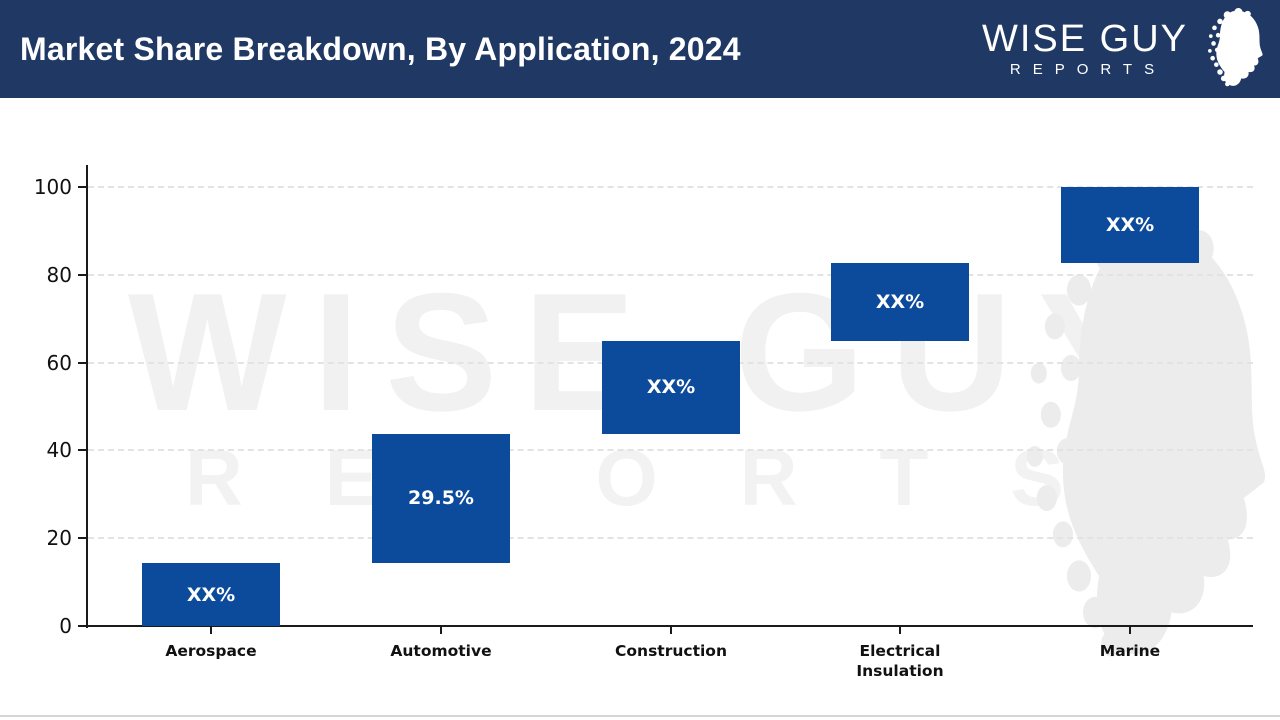 The image size is (1280, 720). I want to click on bar-automotive: 29.5%, so click(441, 498).